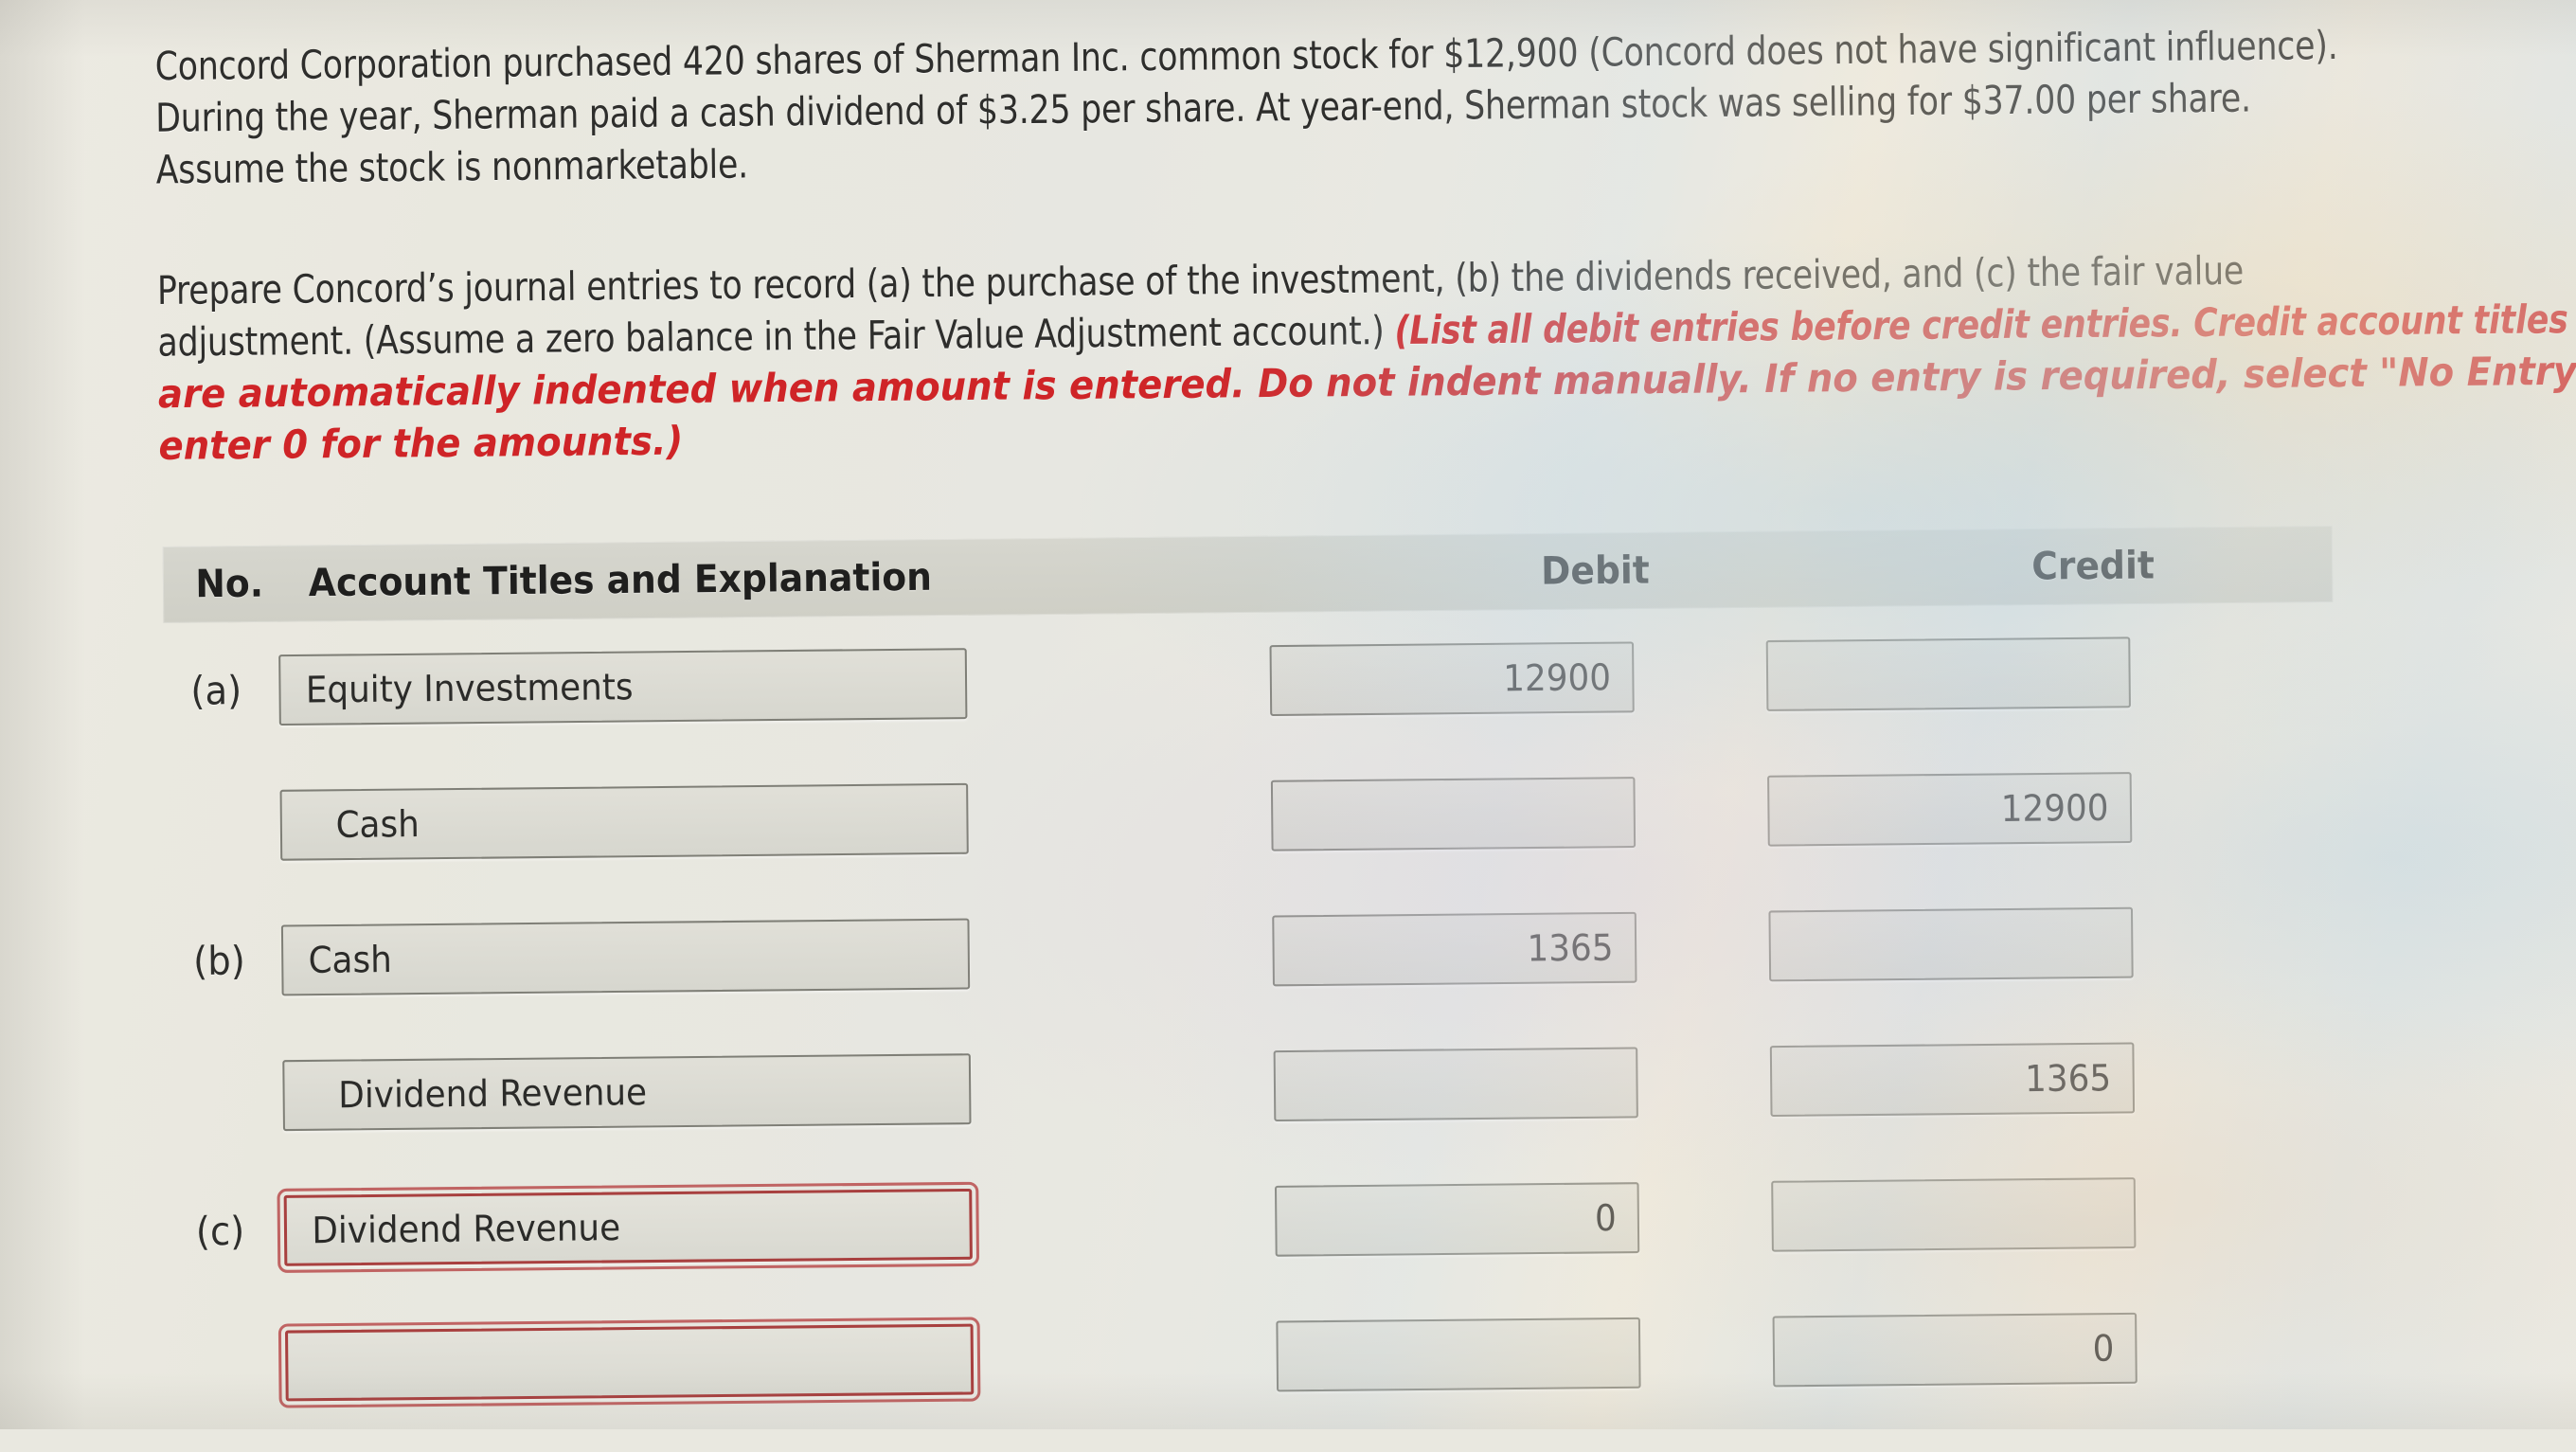 Image resolution: width=2576 pixels, height=1452 pixels. Describe the element at coordinates (1251, 950) in the screenshot. I see `table-row: (b) Cash 1365` at that location.